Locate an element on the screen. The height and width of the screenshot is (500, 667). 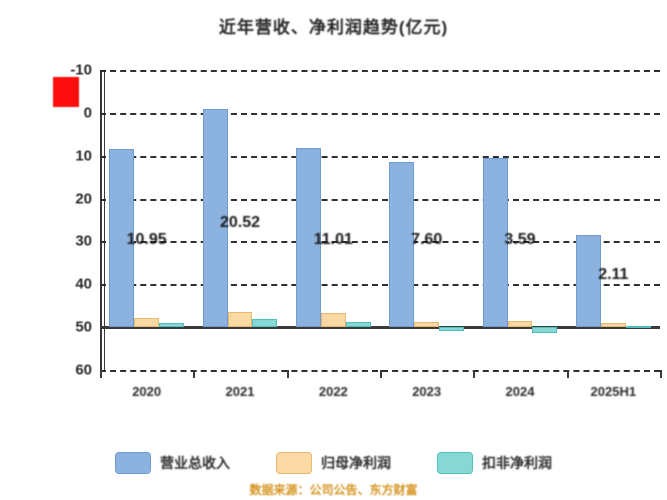
data-label-2021: 20.52 is located at coordinates (240, 223).